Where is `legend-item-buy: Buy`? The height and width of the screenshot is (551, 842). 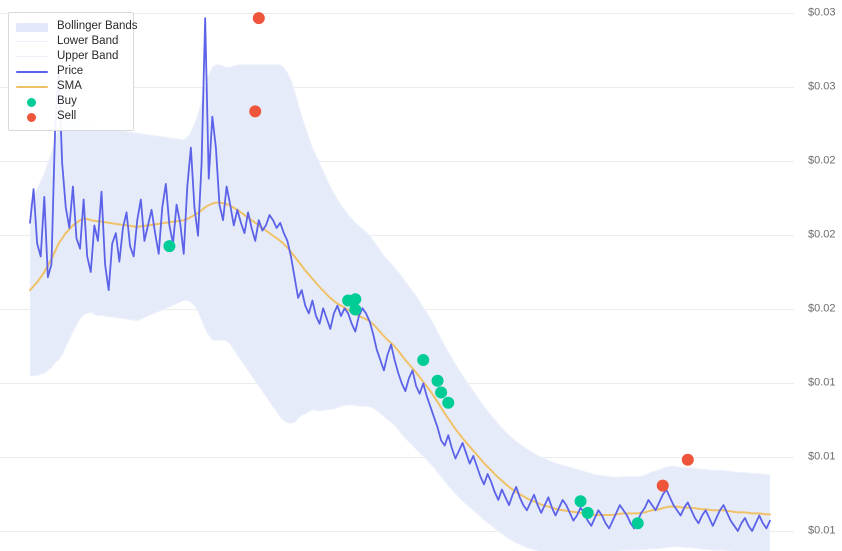
legend-item-buy: Buy is located at coordinates (69, 101).